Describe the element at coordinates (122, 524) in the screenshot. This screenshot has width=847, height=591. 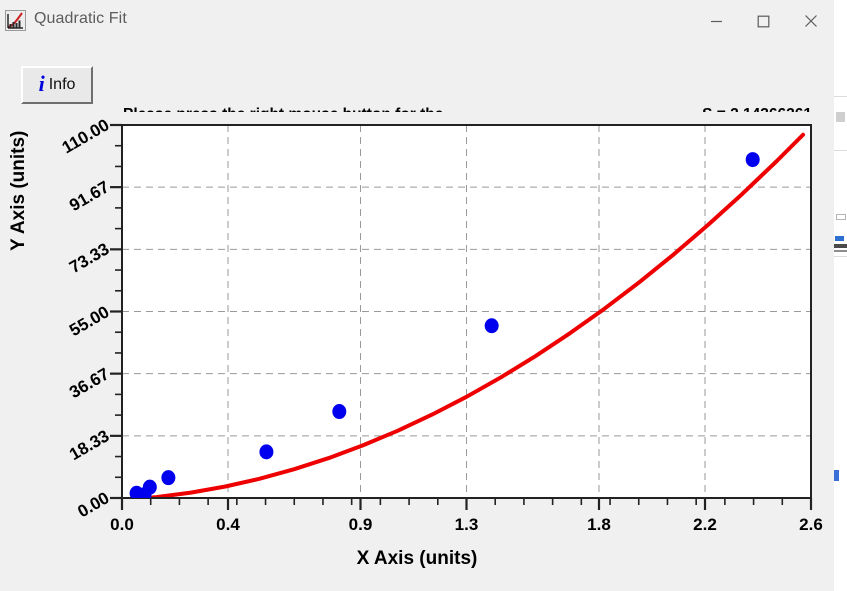
I see `x-tick-label: 0.0` at that location.